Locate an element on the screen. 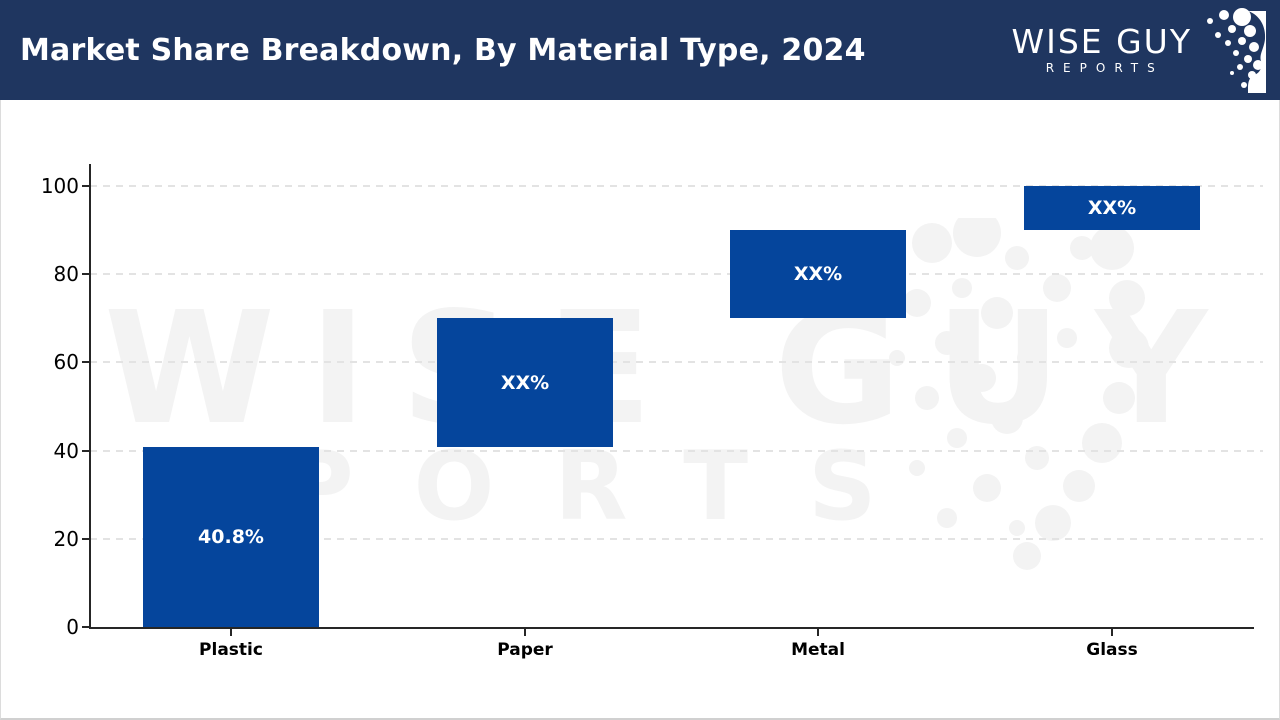 This screenshot has height=720, width=1280. x-axis-line is located at coordinates (671, 628).